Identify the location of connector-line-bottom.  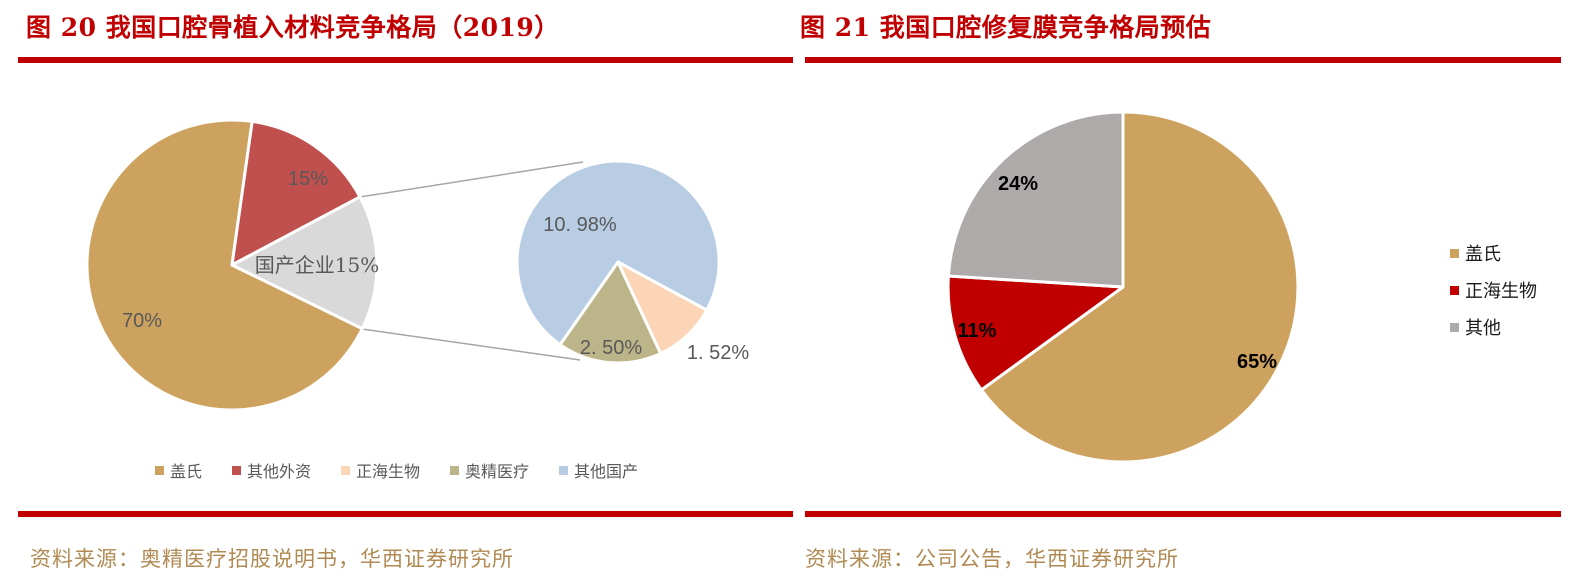
(471, 344).